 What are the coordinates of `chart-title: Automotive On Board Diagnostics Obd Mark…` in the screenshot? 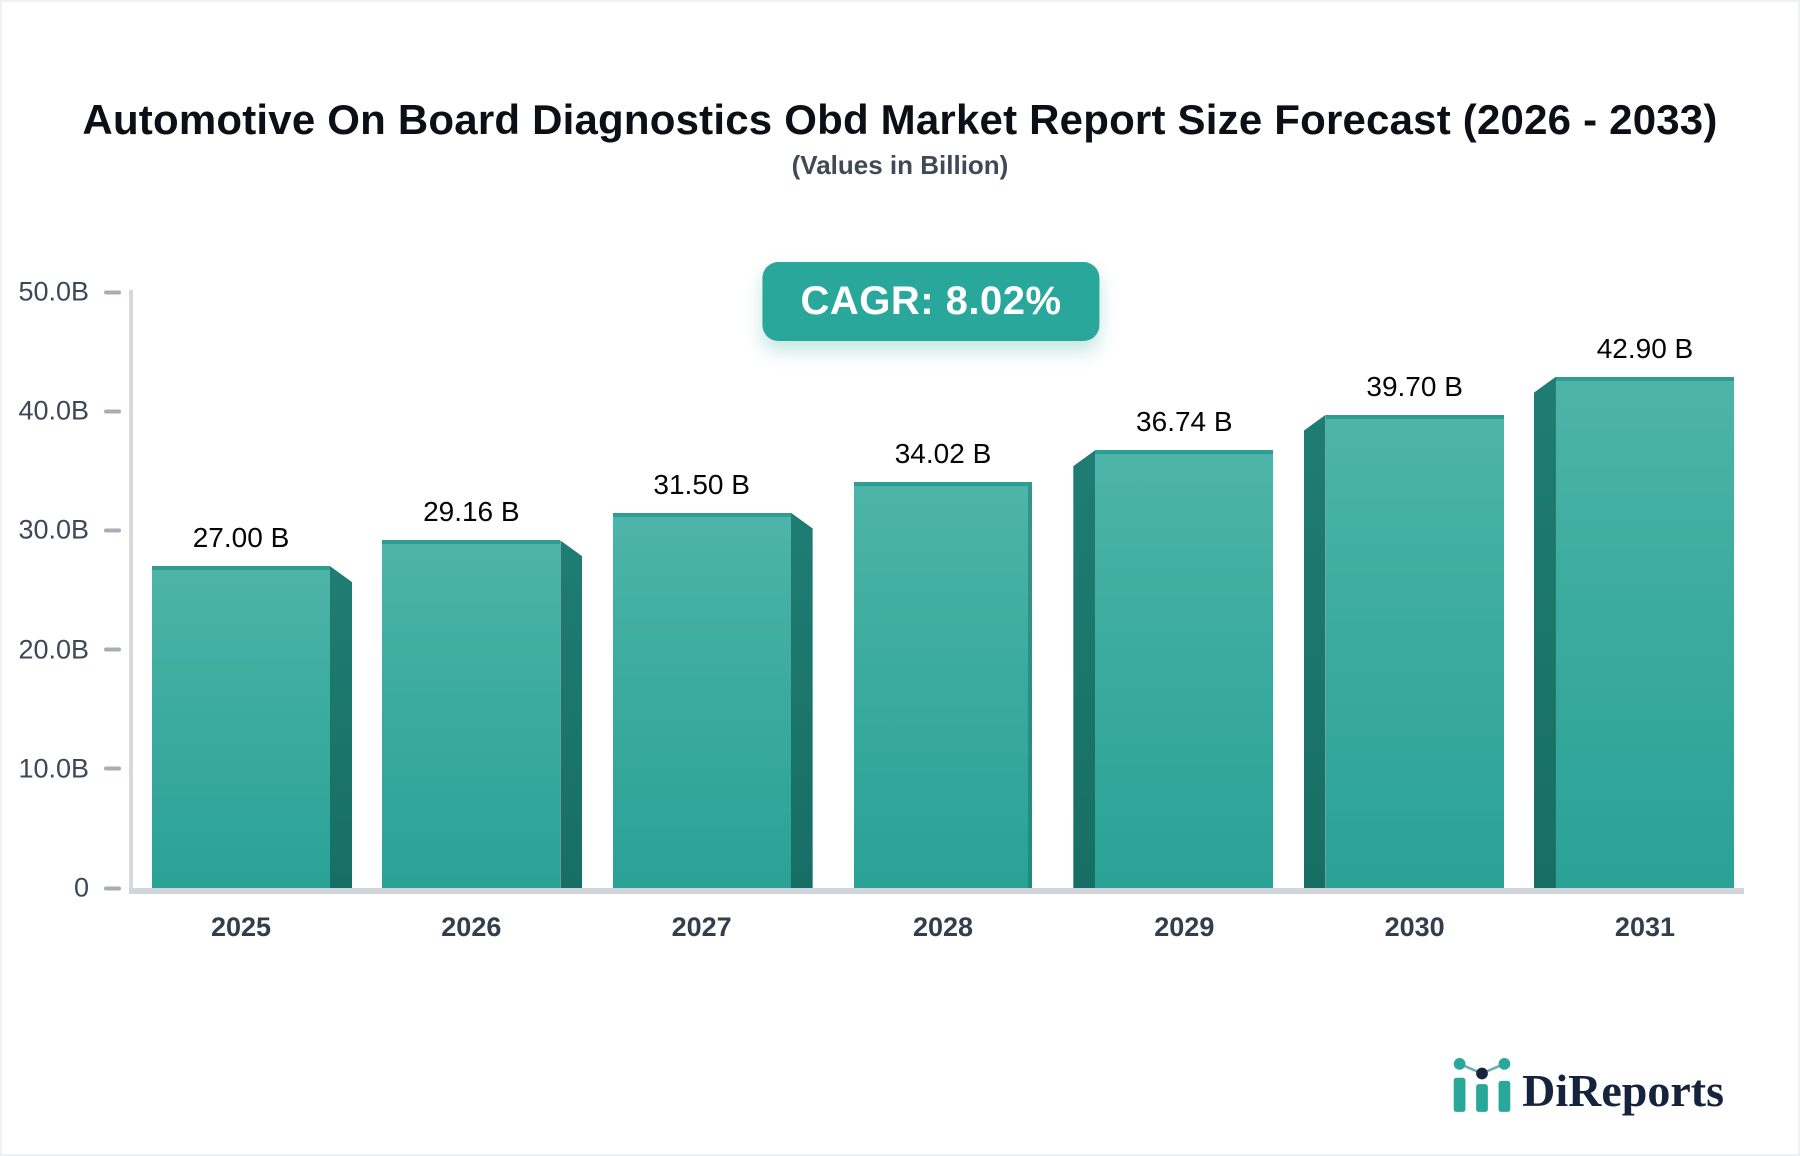 It's located at (900, 119).